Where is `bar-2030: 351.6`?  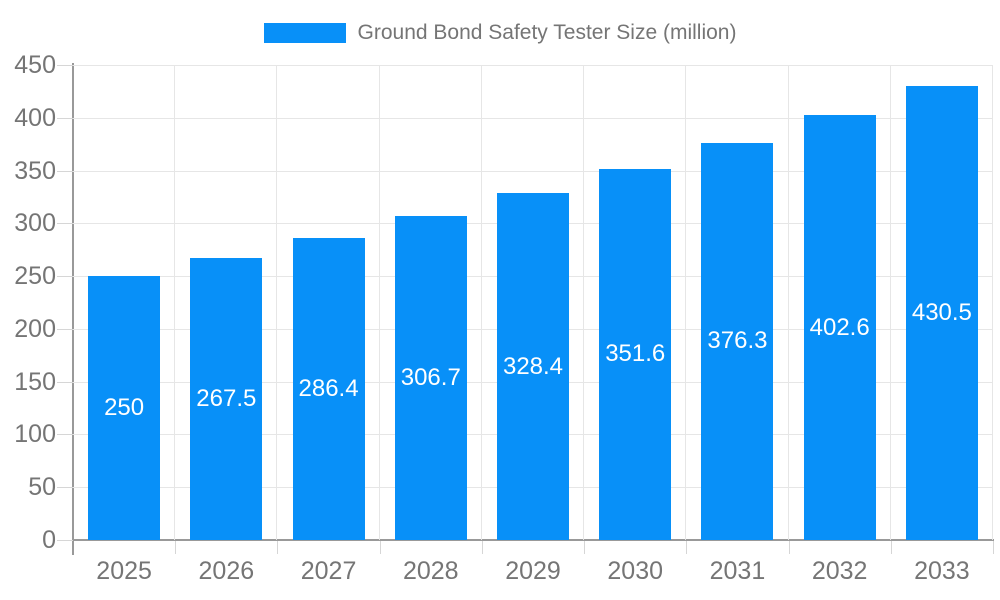 bar-2030: 351.6 is located at coordinates (635, 354).